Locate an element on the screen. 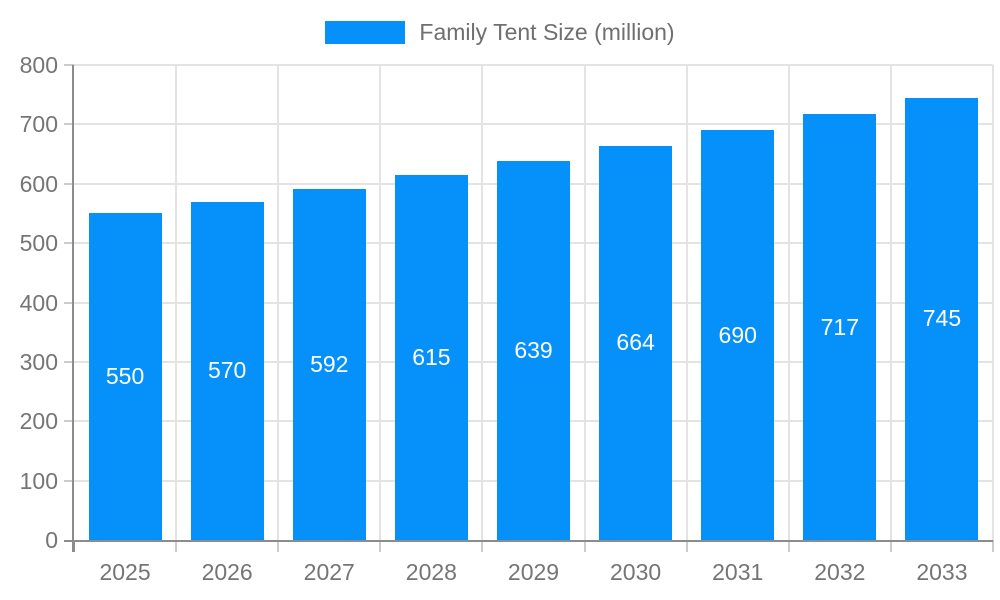  bar-2028: 615 is located at coordinates (431, 357).